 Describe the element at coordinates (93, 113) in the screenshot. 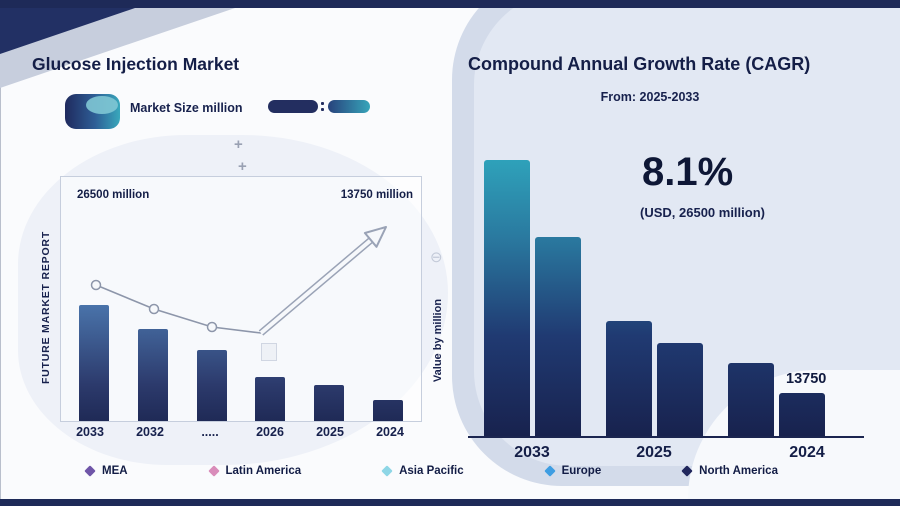

I see `market-size-cylinder-icon` at that location.